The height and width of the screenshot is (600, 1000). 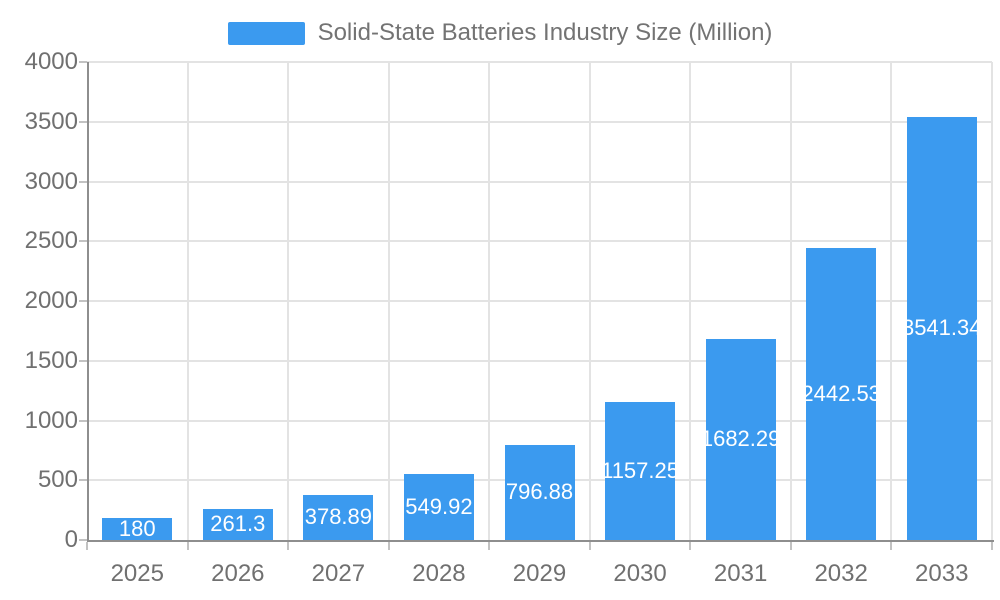 What do you see at coordinates (137, 573) in the screenshot?
I see `x-axis-label: 2025` at bounding box center [137, 573].